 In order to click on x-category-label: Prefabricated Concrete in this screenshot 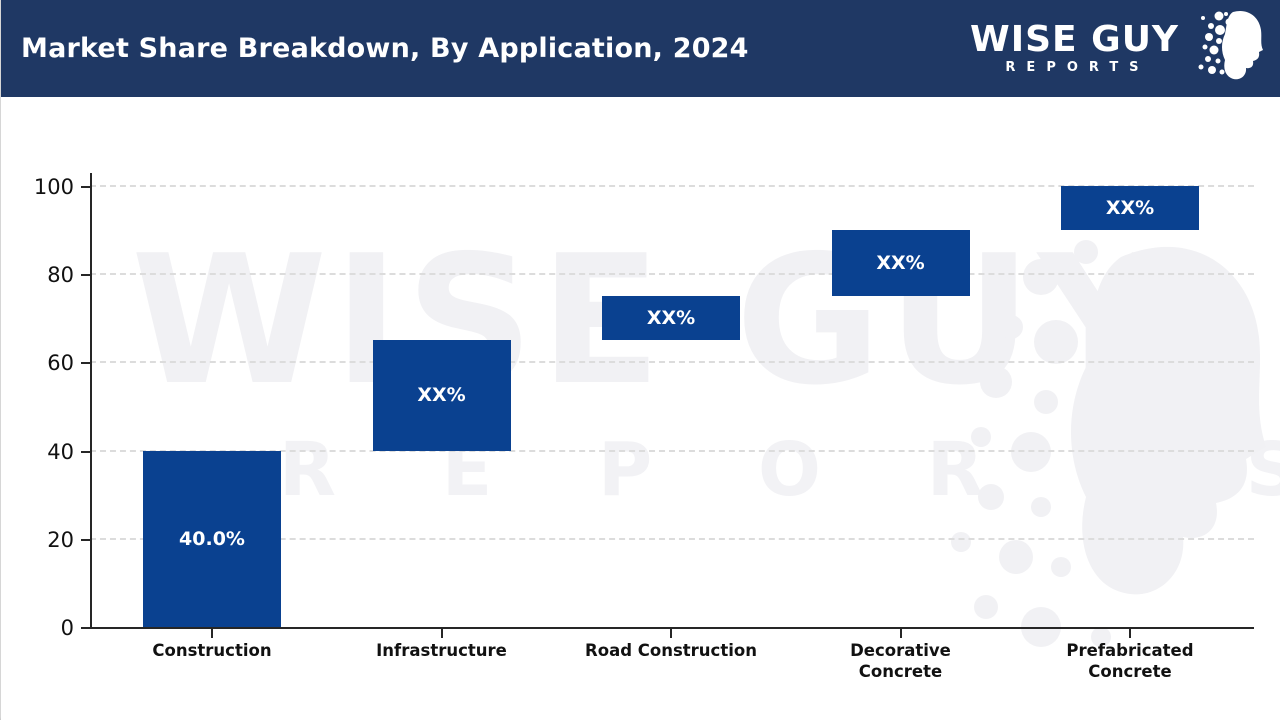, I will do `click(1130, 661)`.